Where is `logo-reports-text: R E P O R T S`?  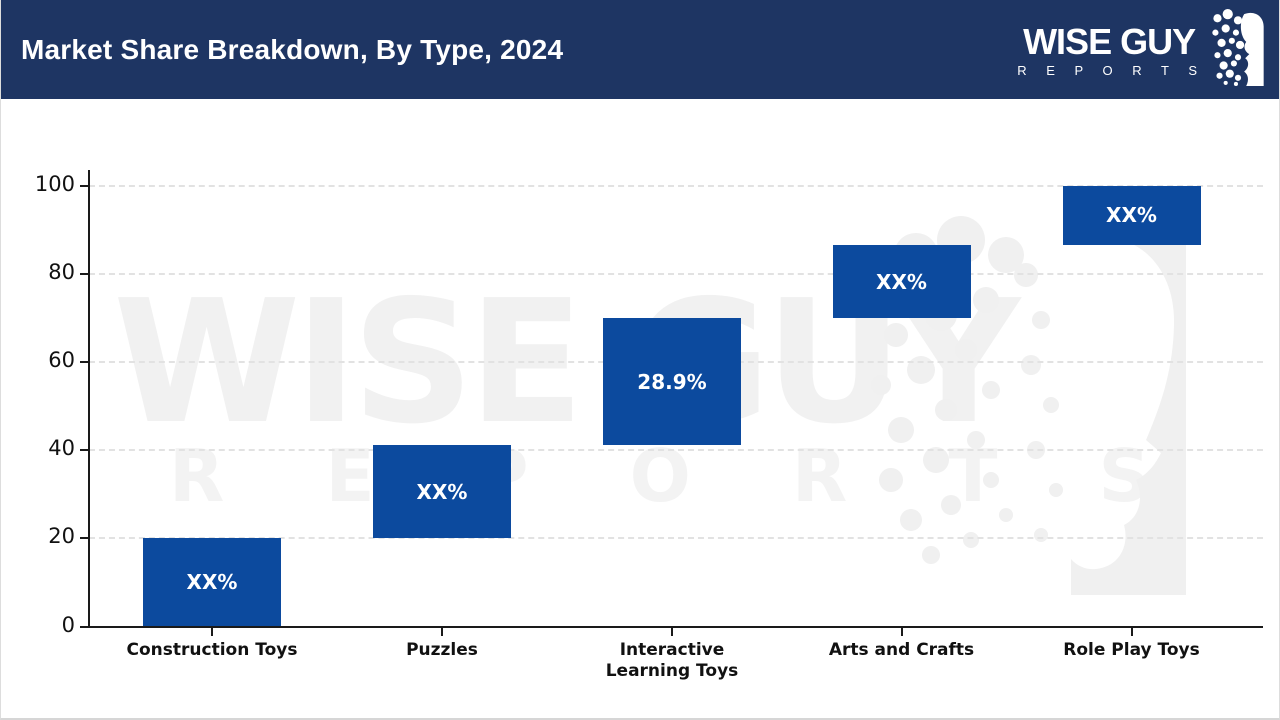
logo-reports-text: R E P O R T S is located at coordinates (1111, 70).